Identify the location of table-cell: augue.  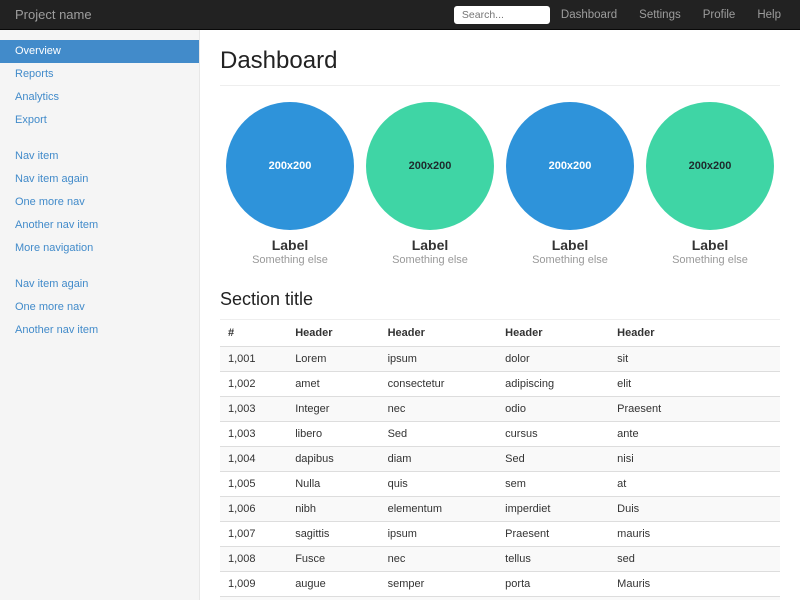
(333, 584).